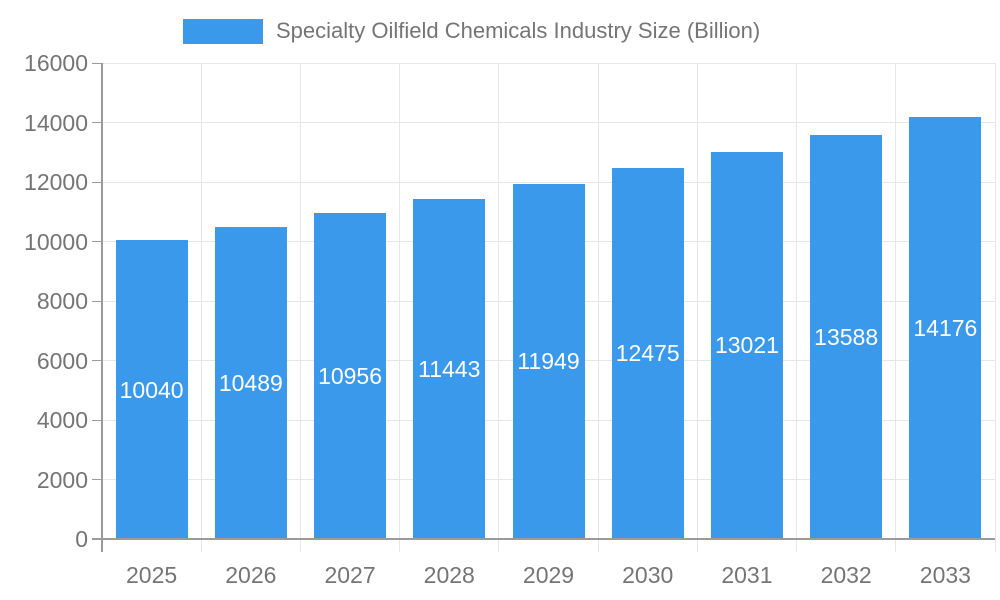 Image resolution: width=1000 pixels, height=600 pixels. I want to click on bar-2029, so click(548, 361).